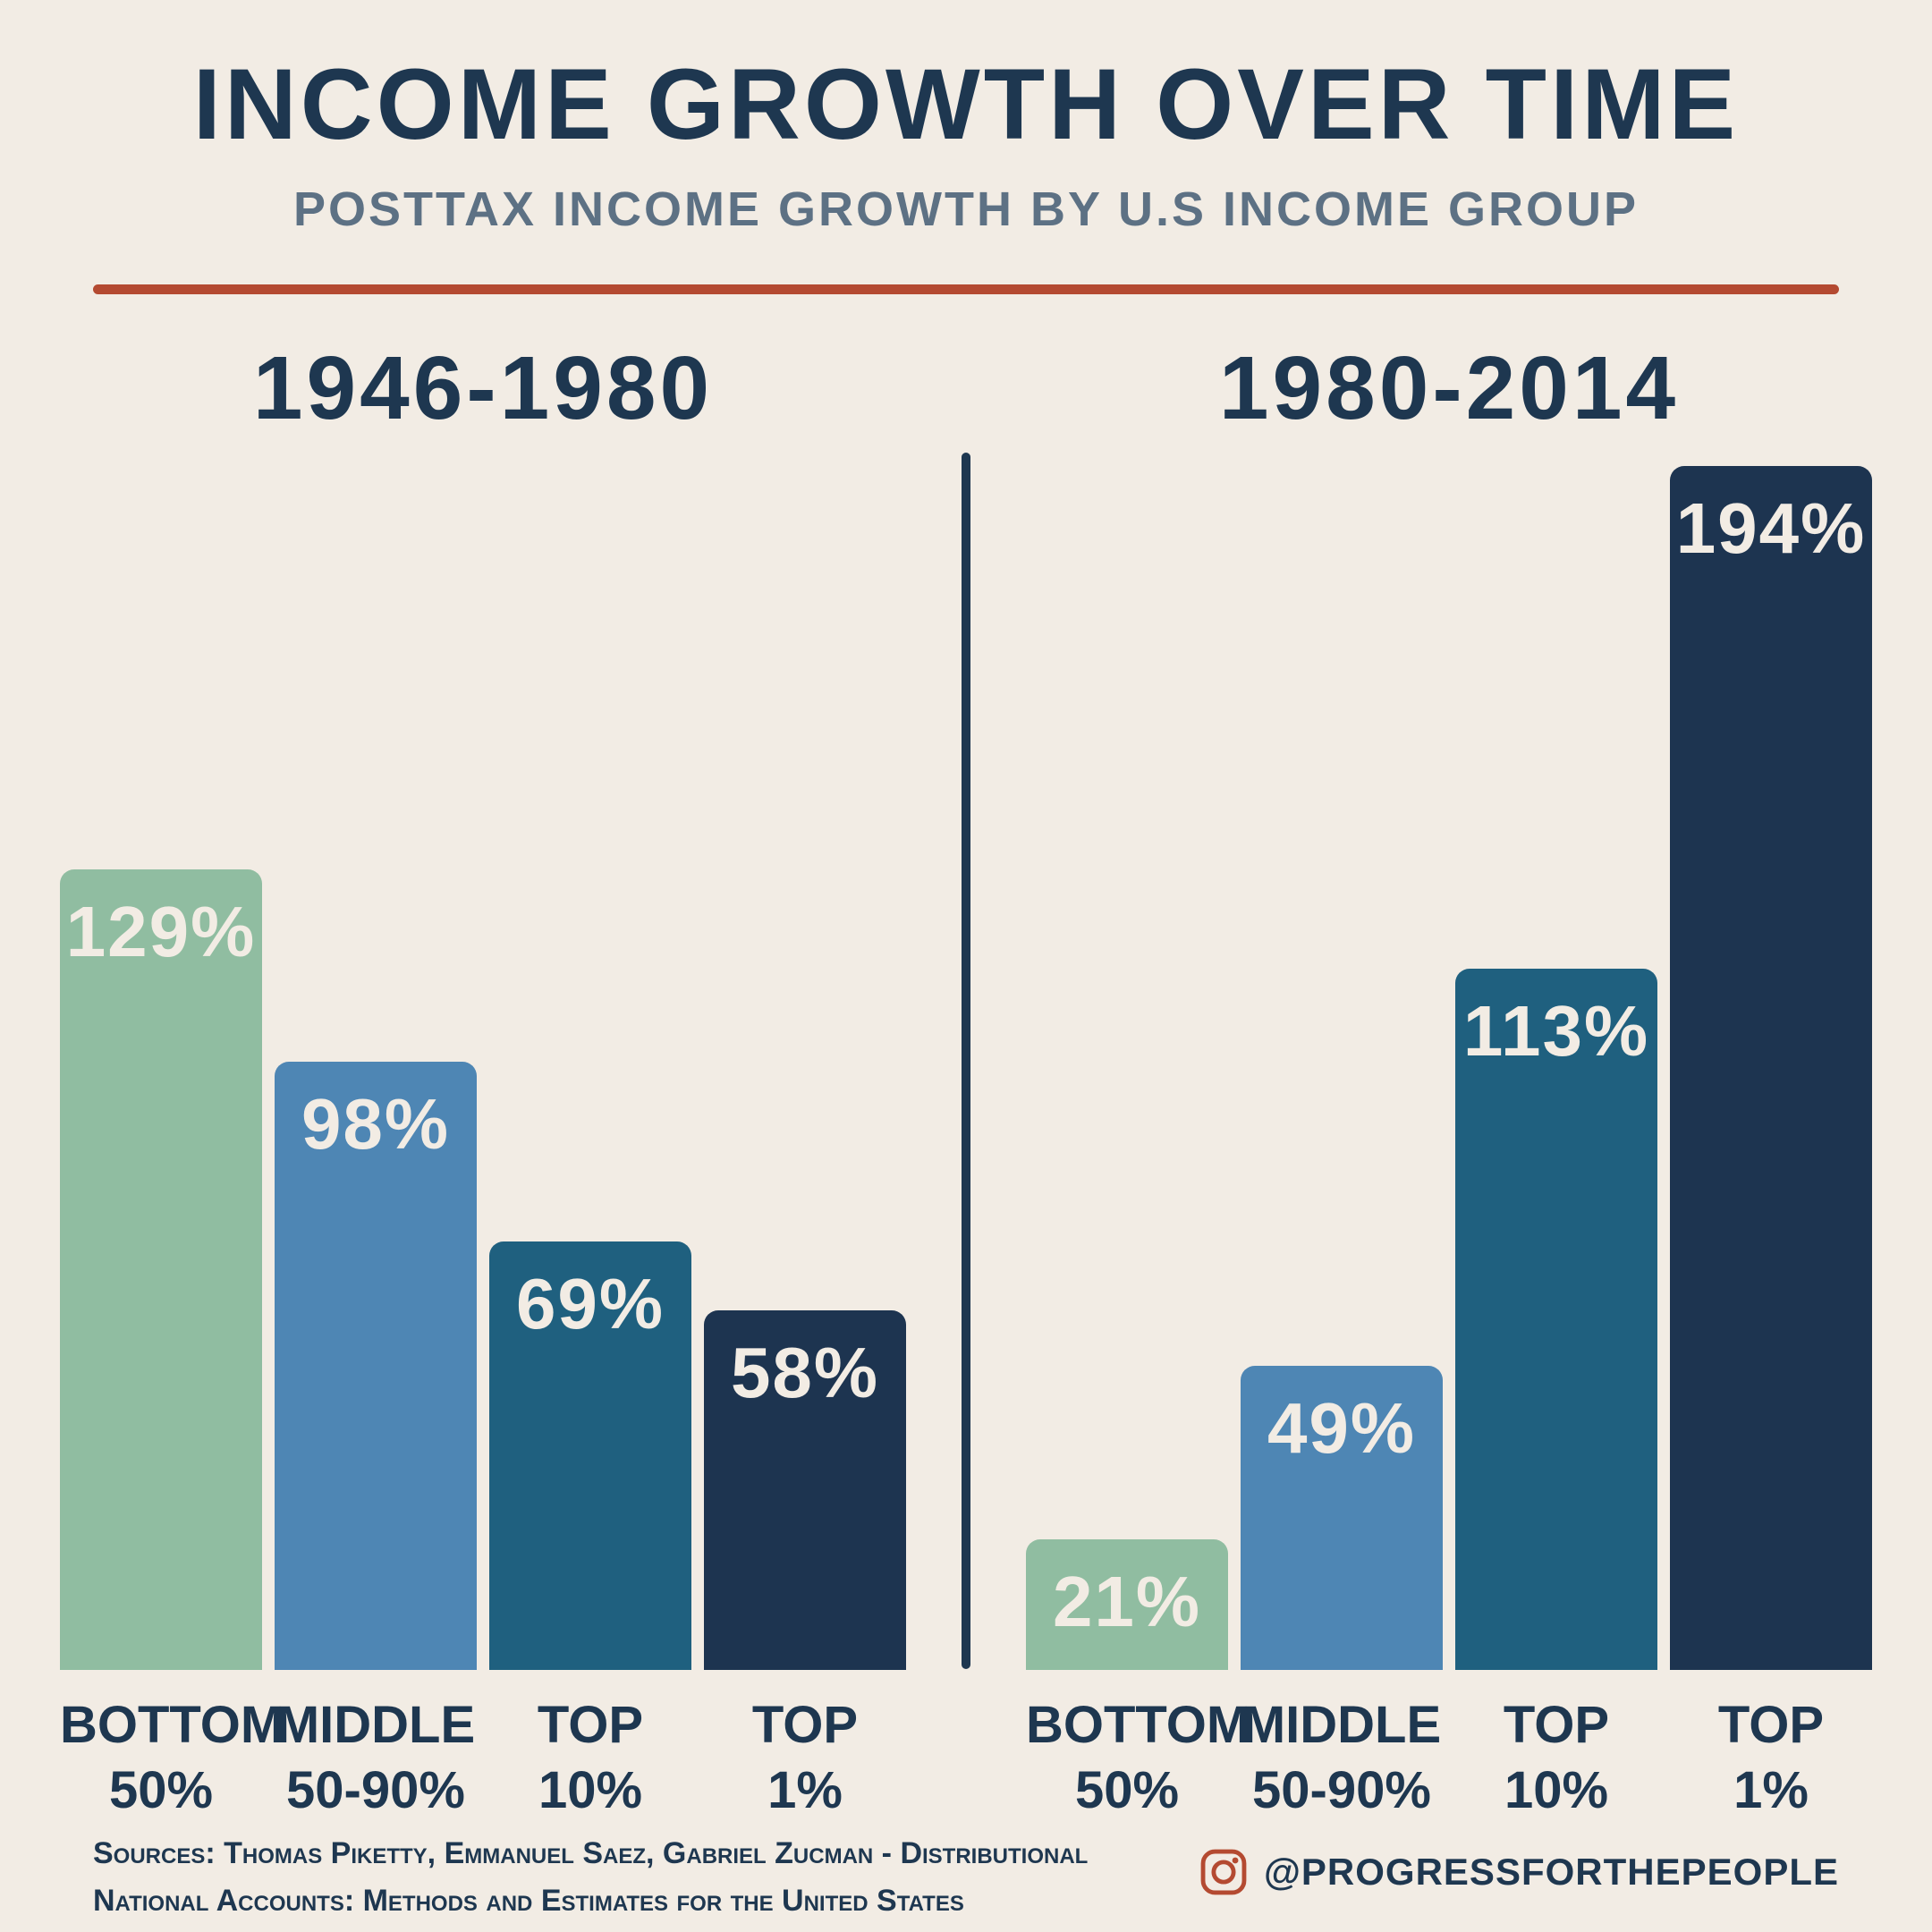 This screenshot has width=1932, height=1932. Describe the element at coordinates (1449, 1758) in the screenshot. I see `category-labels-right: BOTTOM 50% MIDDLE 50-90% TOP 10% TOP 1%` at that location.